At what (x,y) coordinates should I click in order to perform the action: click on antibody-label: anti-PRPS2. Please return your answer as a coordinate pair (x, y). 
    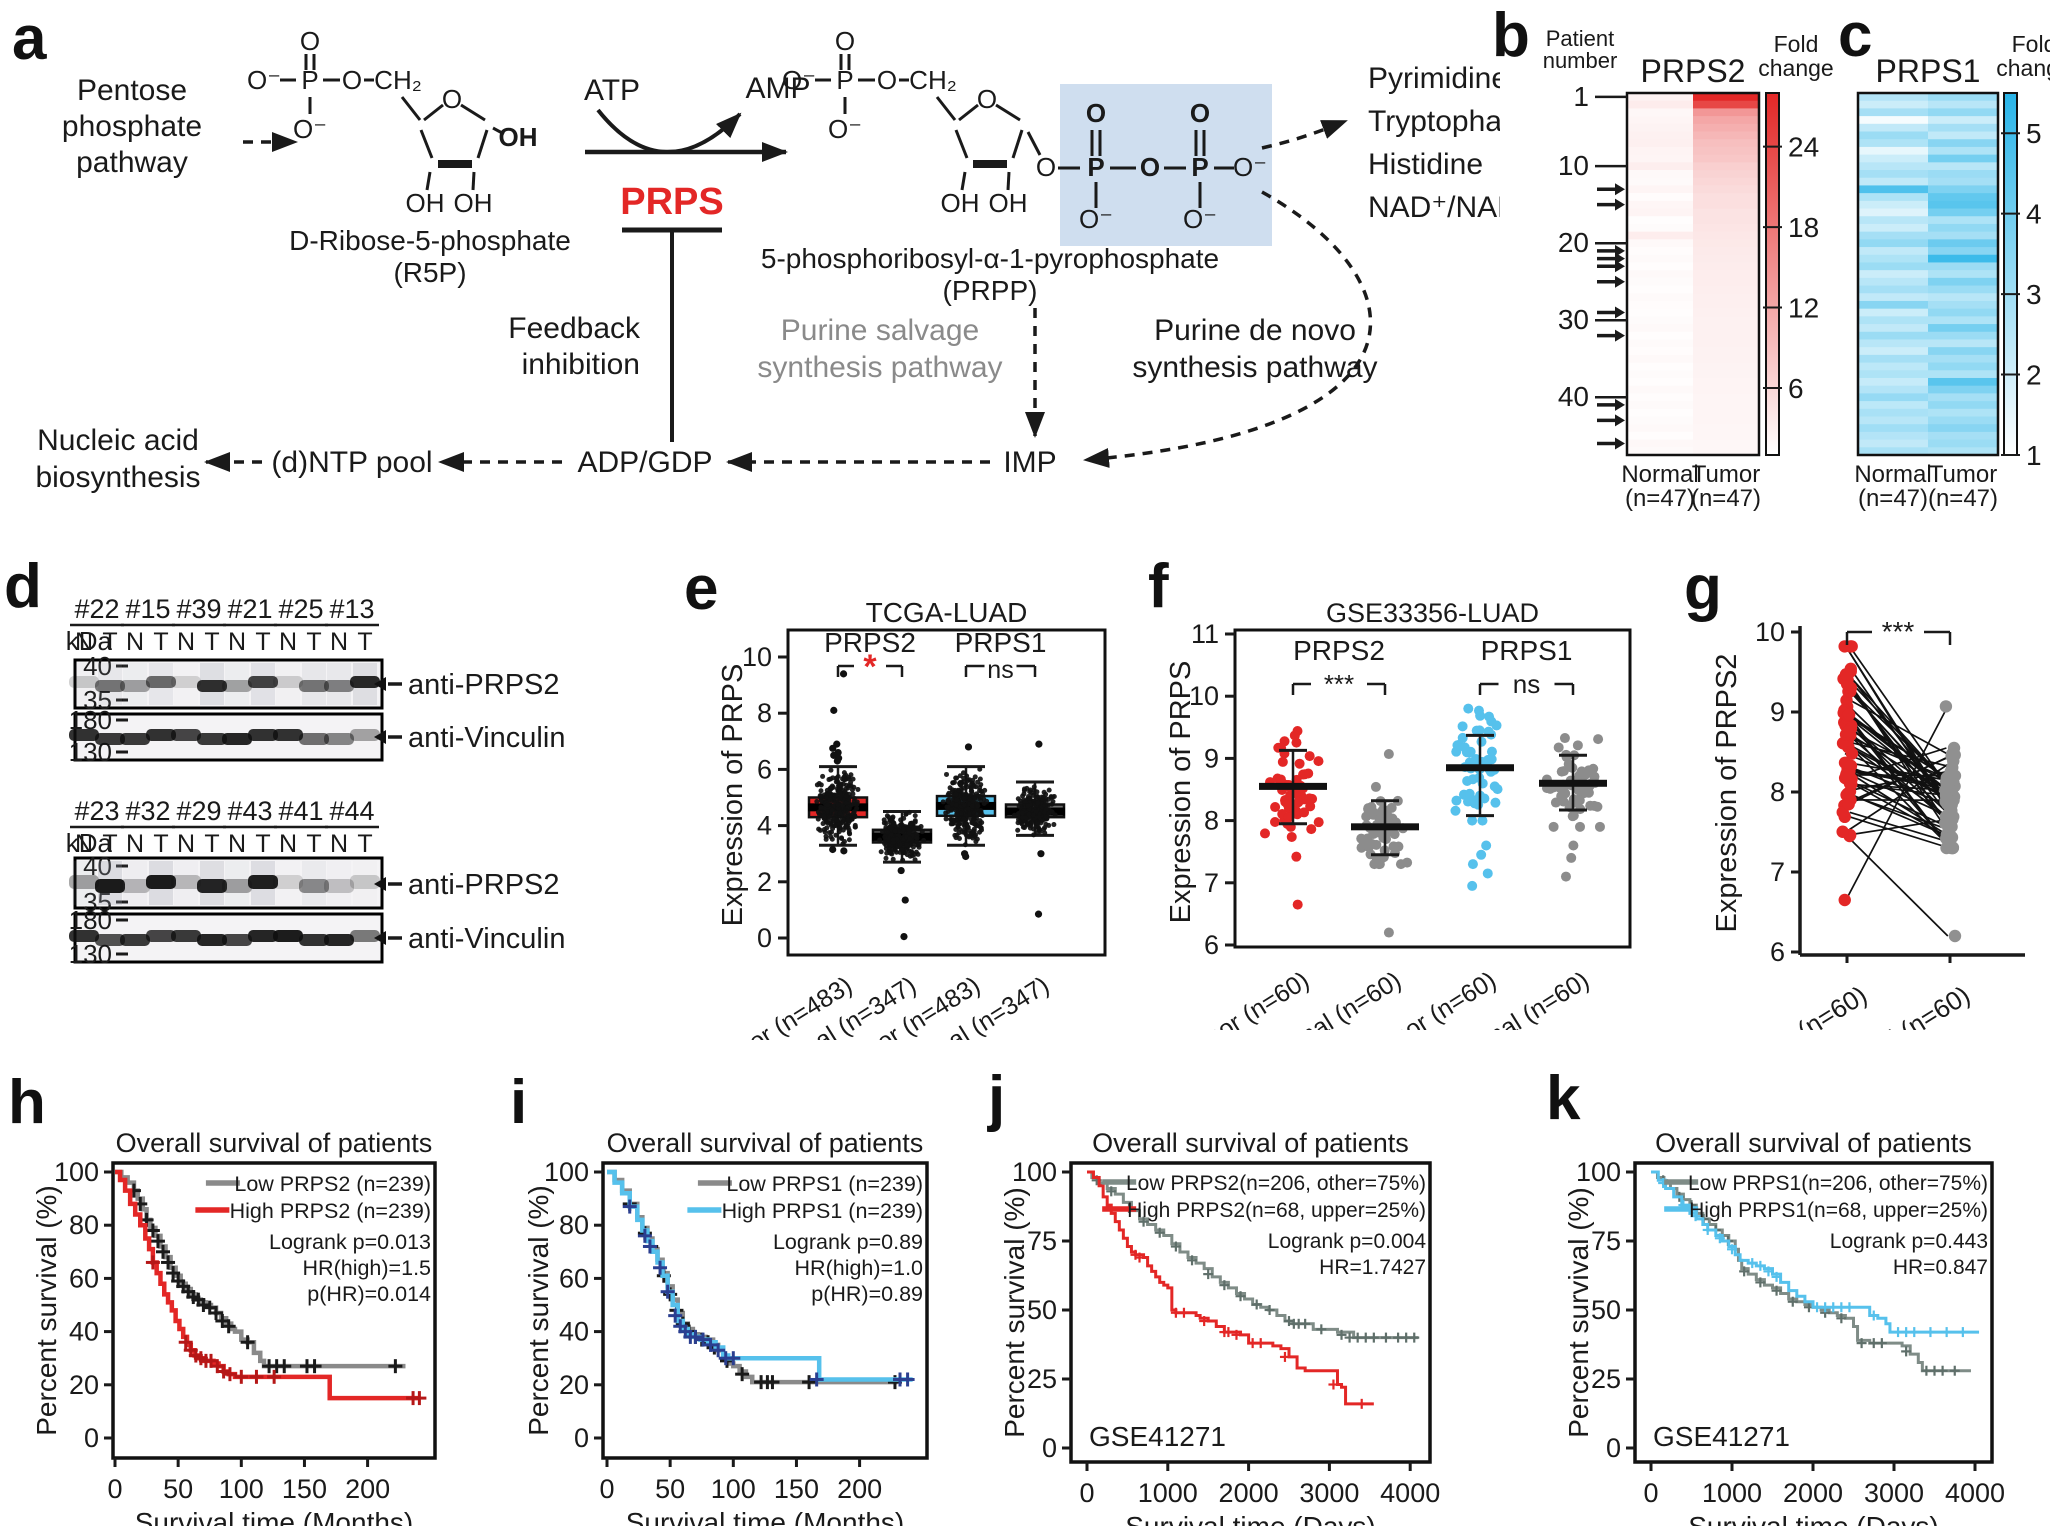
    Looking at the image, I should click on (484, 685).